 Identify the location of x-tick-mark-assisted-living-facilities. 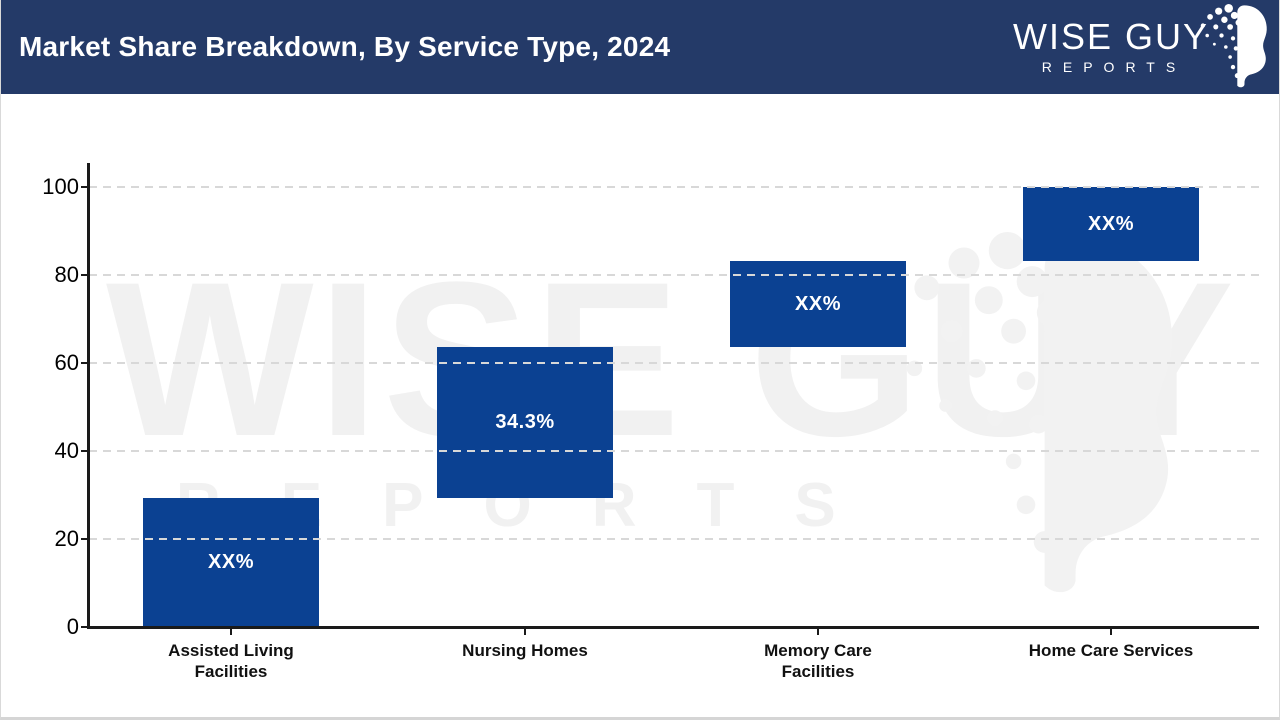
(231, 631).